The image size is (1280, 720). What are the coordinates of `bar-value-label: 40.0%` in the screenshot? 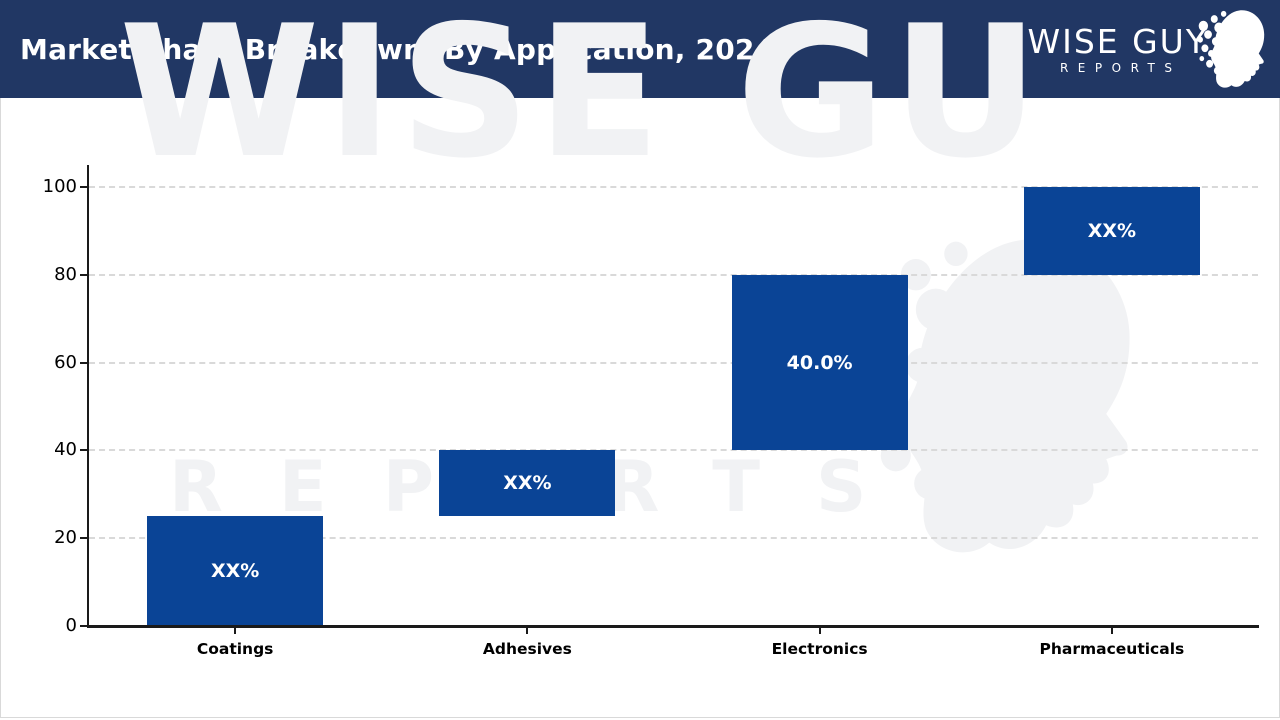 It's located at (819, 362).